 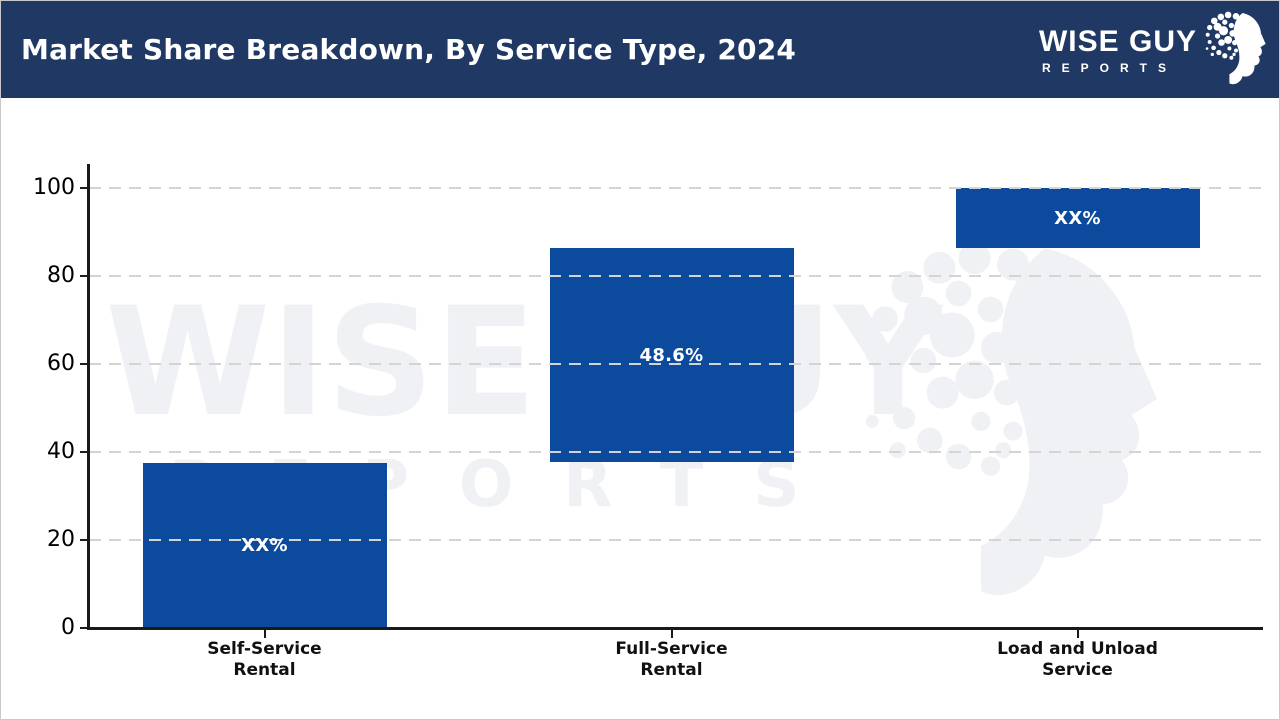 What do you see at coordinates (264, 659) in the screenshot?
I see `x-category-label: Self-Service Rental` at bounding box center [264, 659].